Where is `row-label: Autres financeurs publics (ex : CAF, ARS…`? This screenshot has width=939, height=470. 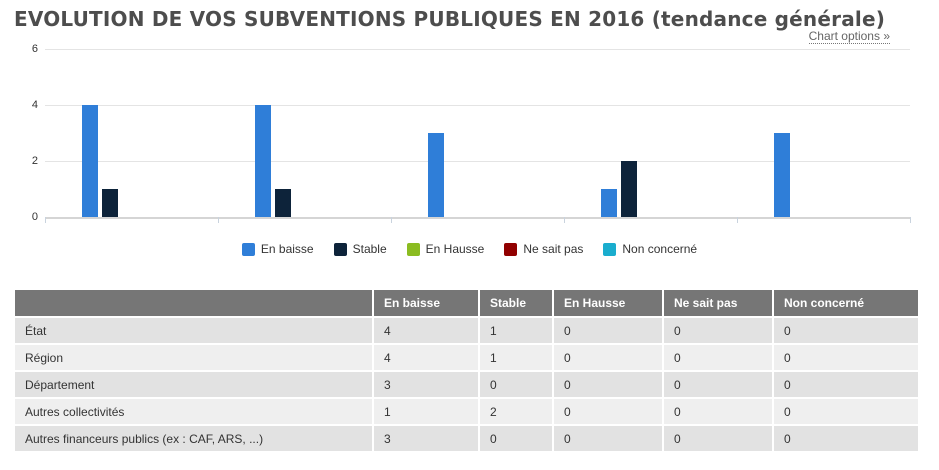
row-label: Autres financeurs publics (ex : CAF, ARS… is located at coordinates (193, 438).